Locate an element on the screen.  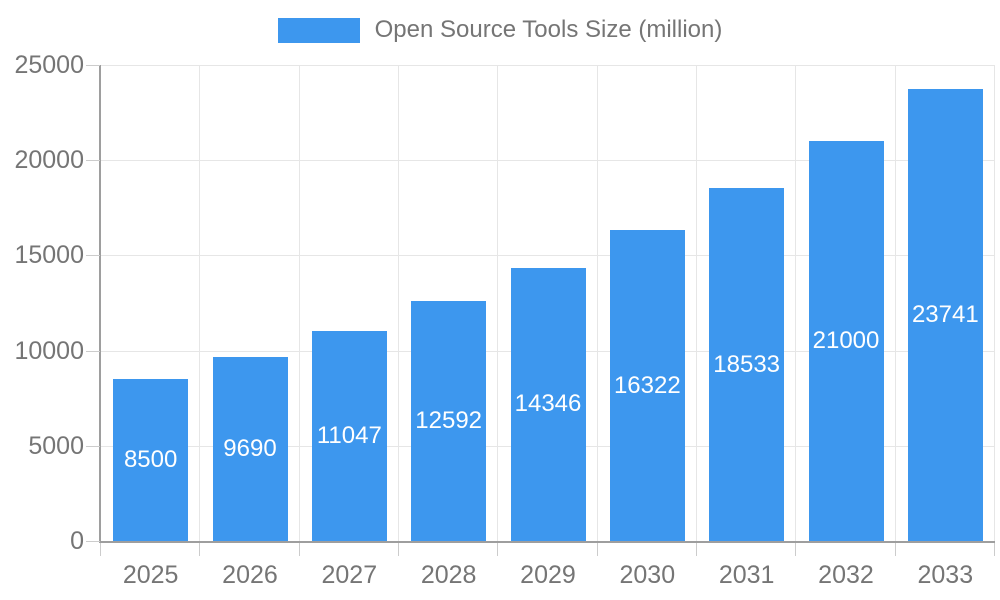
bar: 11047 is located at coordinates (349, 435).